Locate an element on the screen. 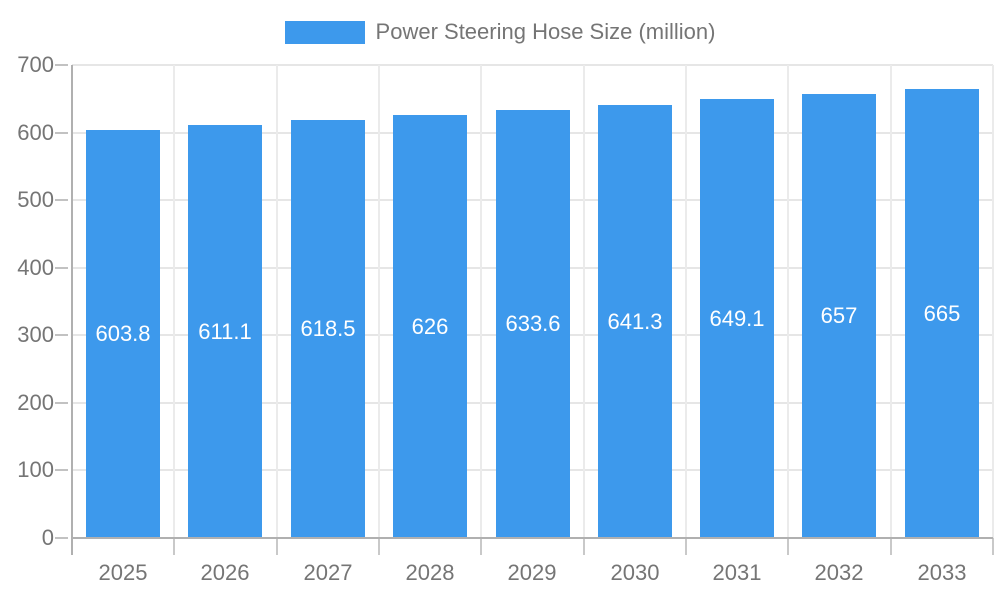  bar: 665 is located at coordinates (942, 313).